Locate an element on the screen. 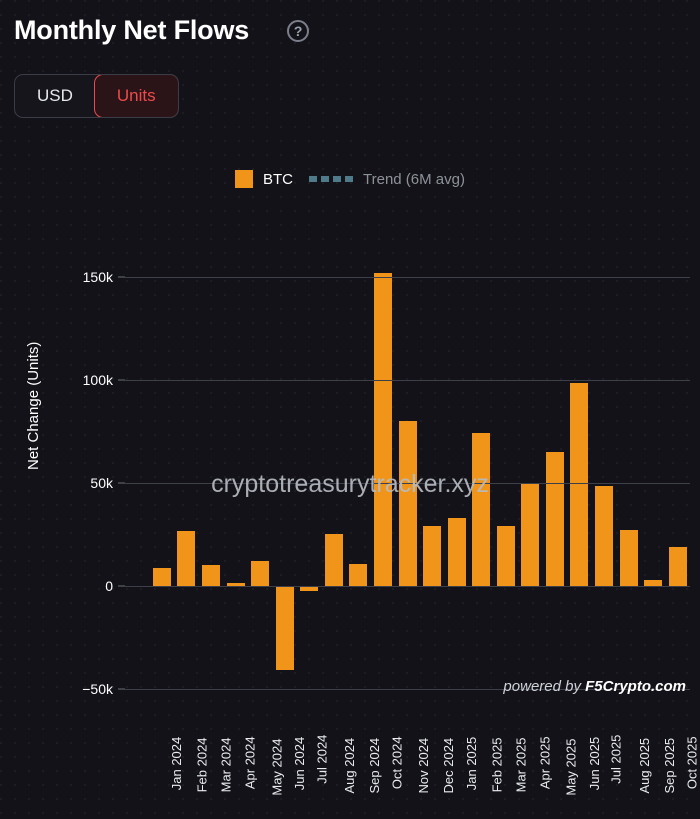  legend-label-btc: BTC is located at coordinates (278, 179).